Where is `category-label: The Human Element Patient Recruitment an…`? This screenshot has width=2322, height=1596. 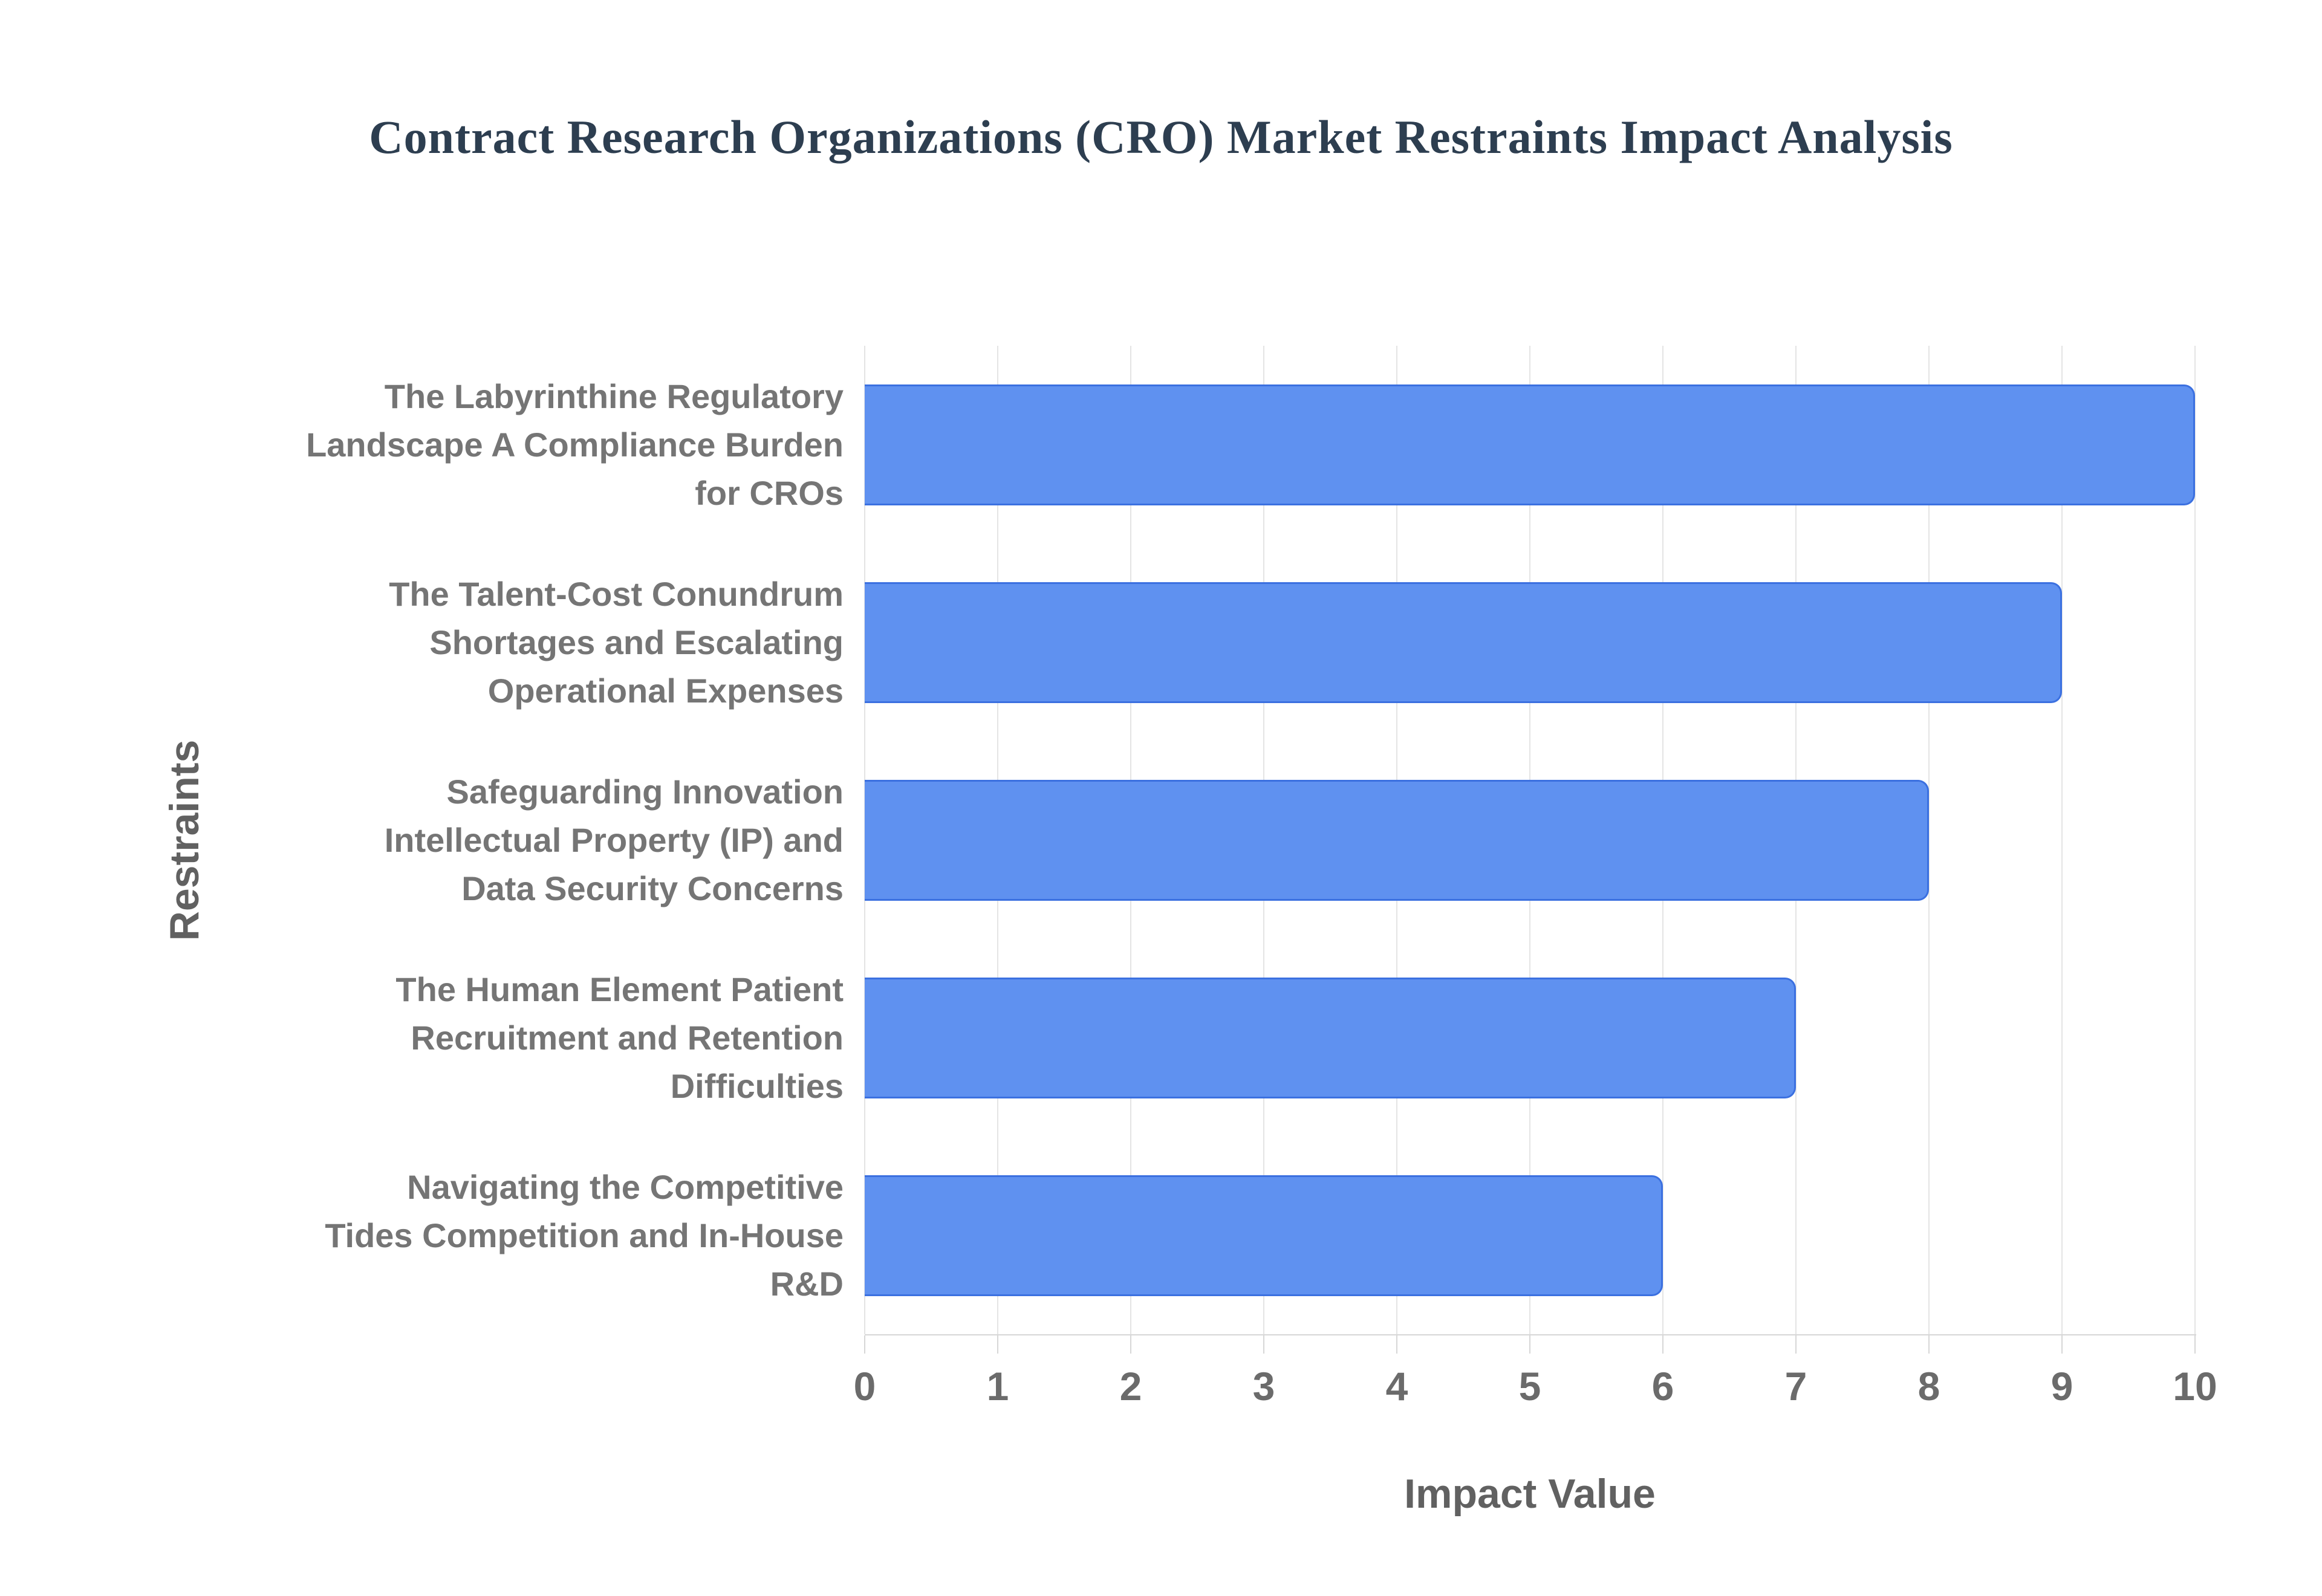 category-label: The Human Element Patient Recruitment an… is located at coordinates (619, 1037).